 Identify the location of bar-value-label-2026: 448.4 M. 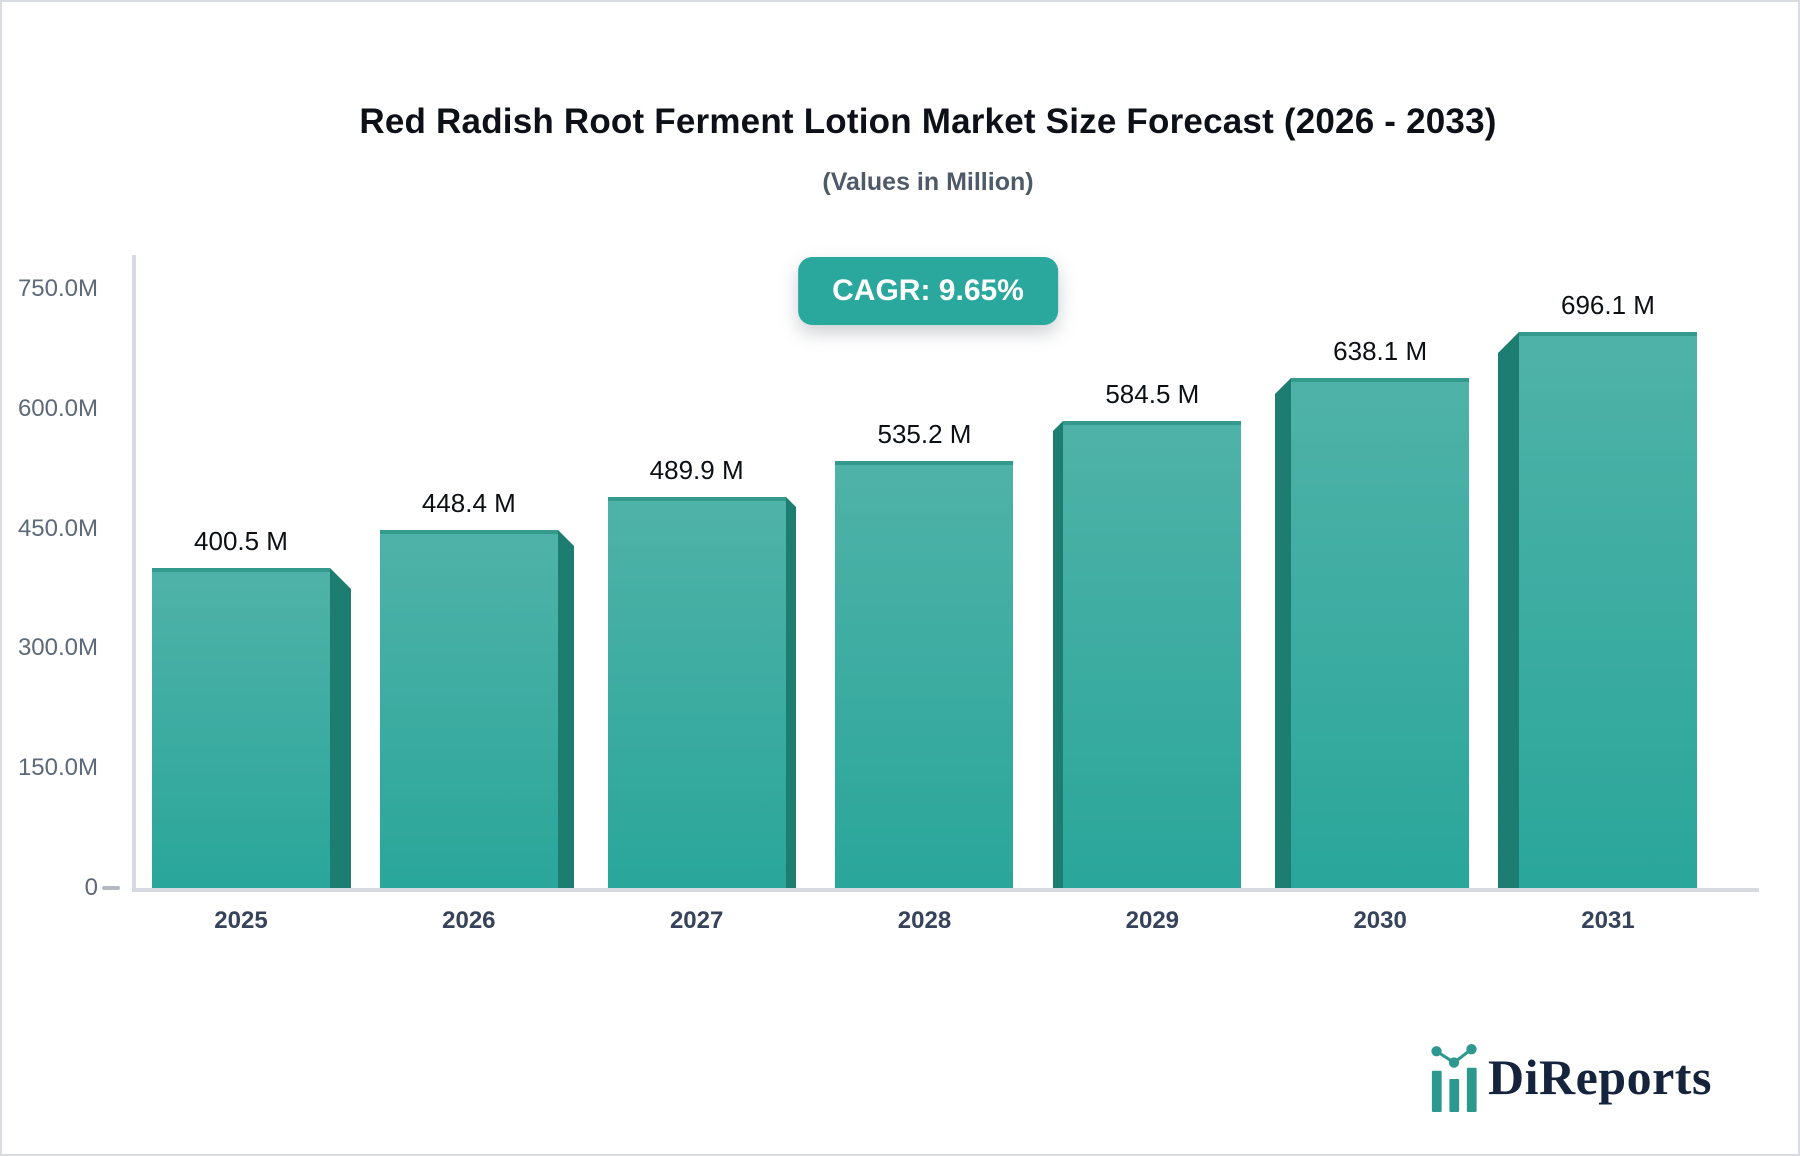
(468, 503).